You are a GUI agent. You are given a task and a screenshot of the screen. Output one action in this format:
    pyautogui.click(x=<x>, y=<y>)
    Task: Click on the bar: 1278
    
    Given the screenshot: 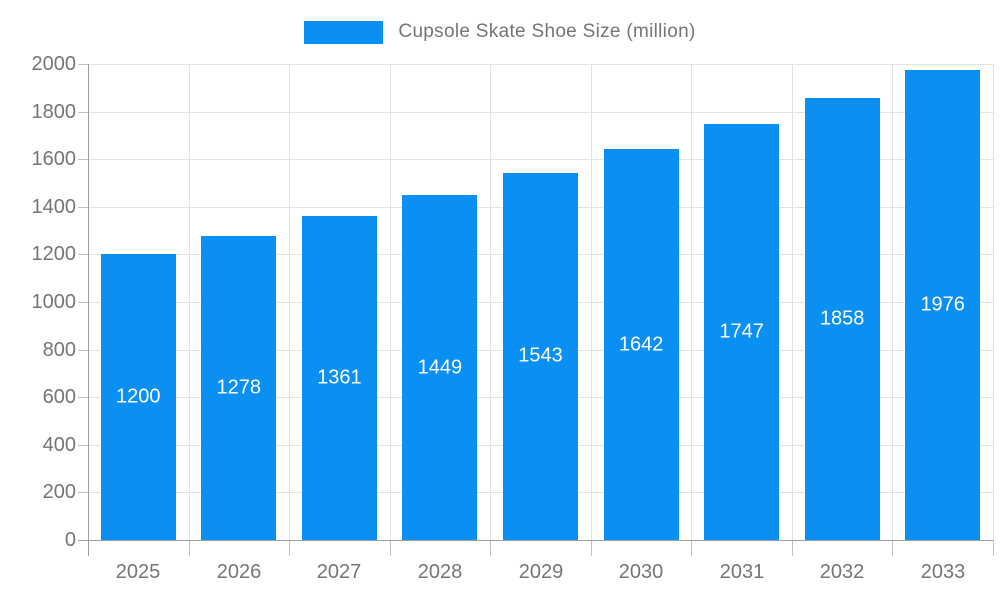 What is the action you would take?
    pyautogui.click(x=239, y=387)
    